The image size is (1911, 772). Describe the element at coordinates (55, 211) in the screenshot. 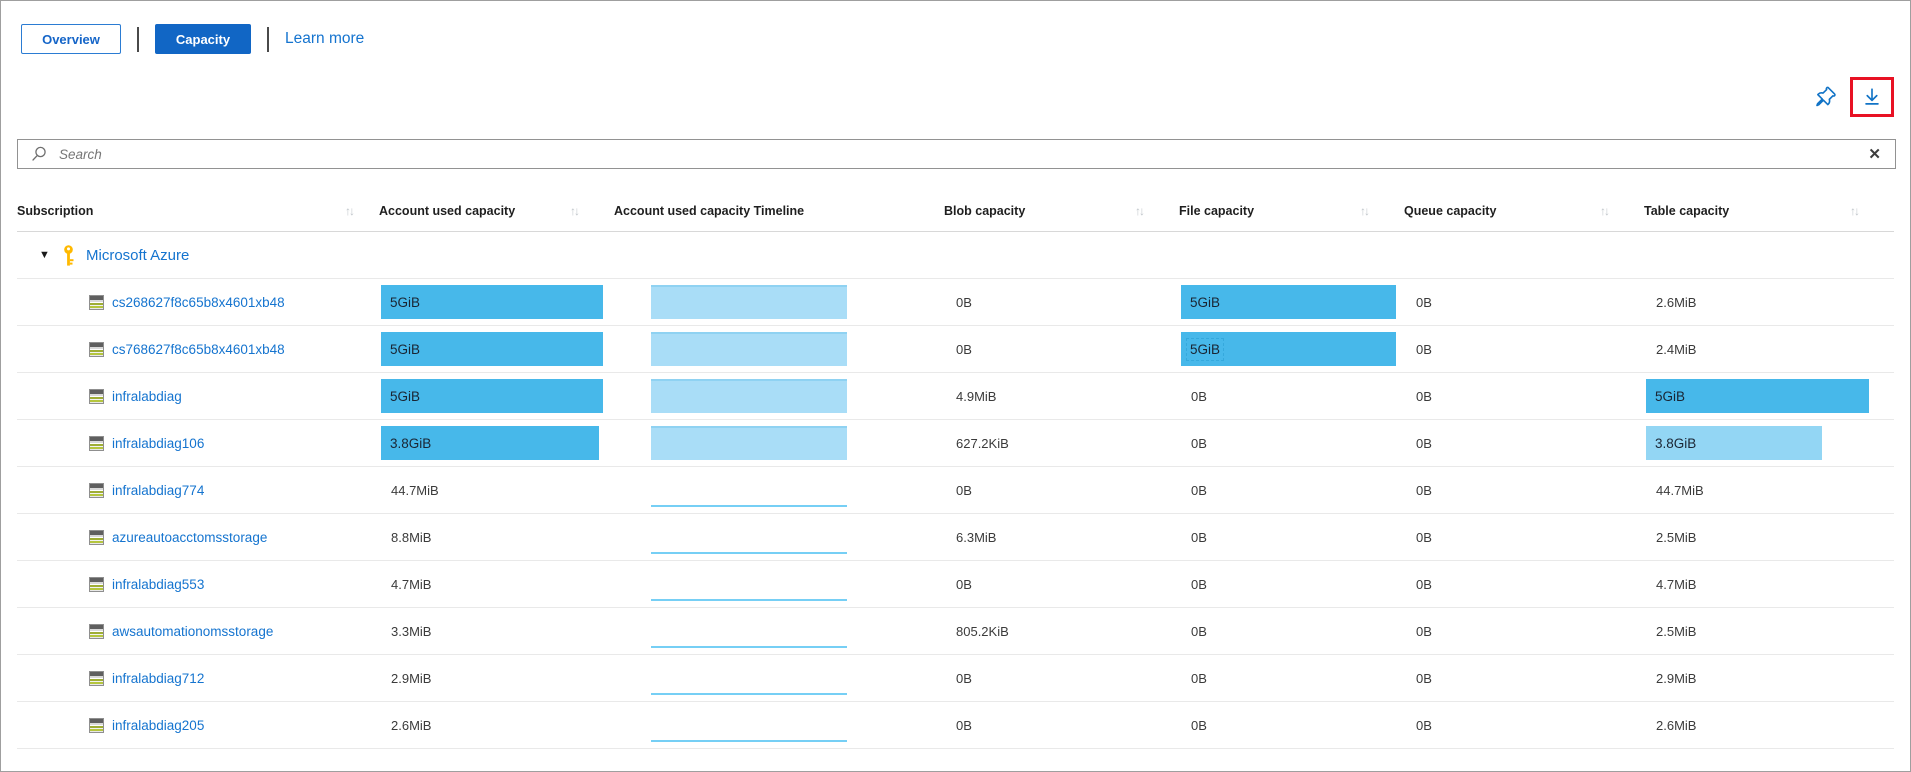

I see `column-label: Subscription` at that location.